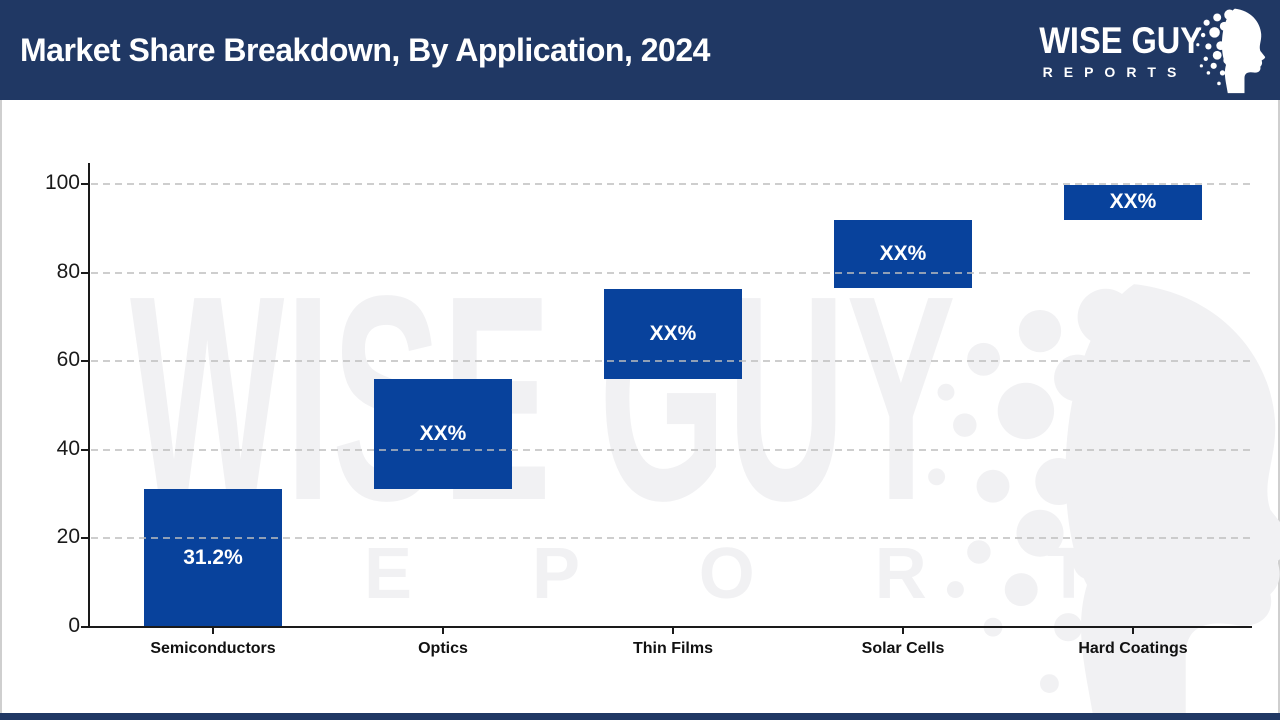  What do you see at coordinates (68, 537) in the screenshot?
I see `y-tick-label: 20` at bounding box center [68, 537].